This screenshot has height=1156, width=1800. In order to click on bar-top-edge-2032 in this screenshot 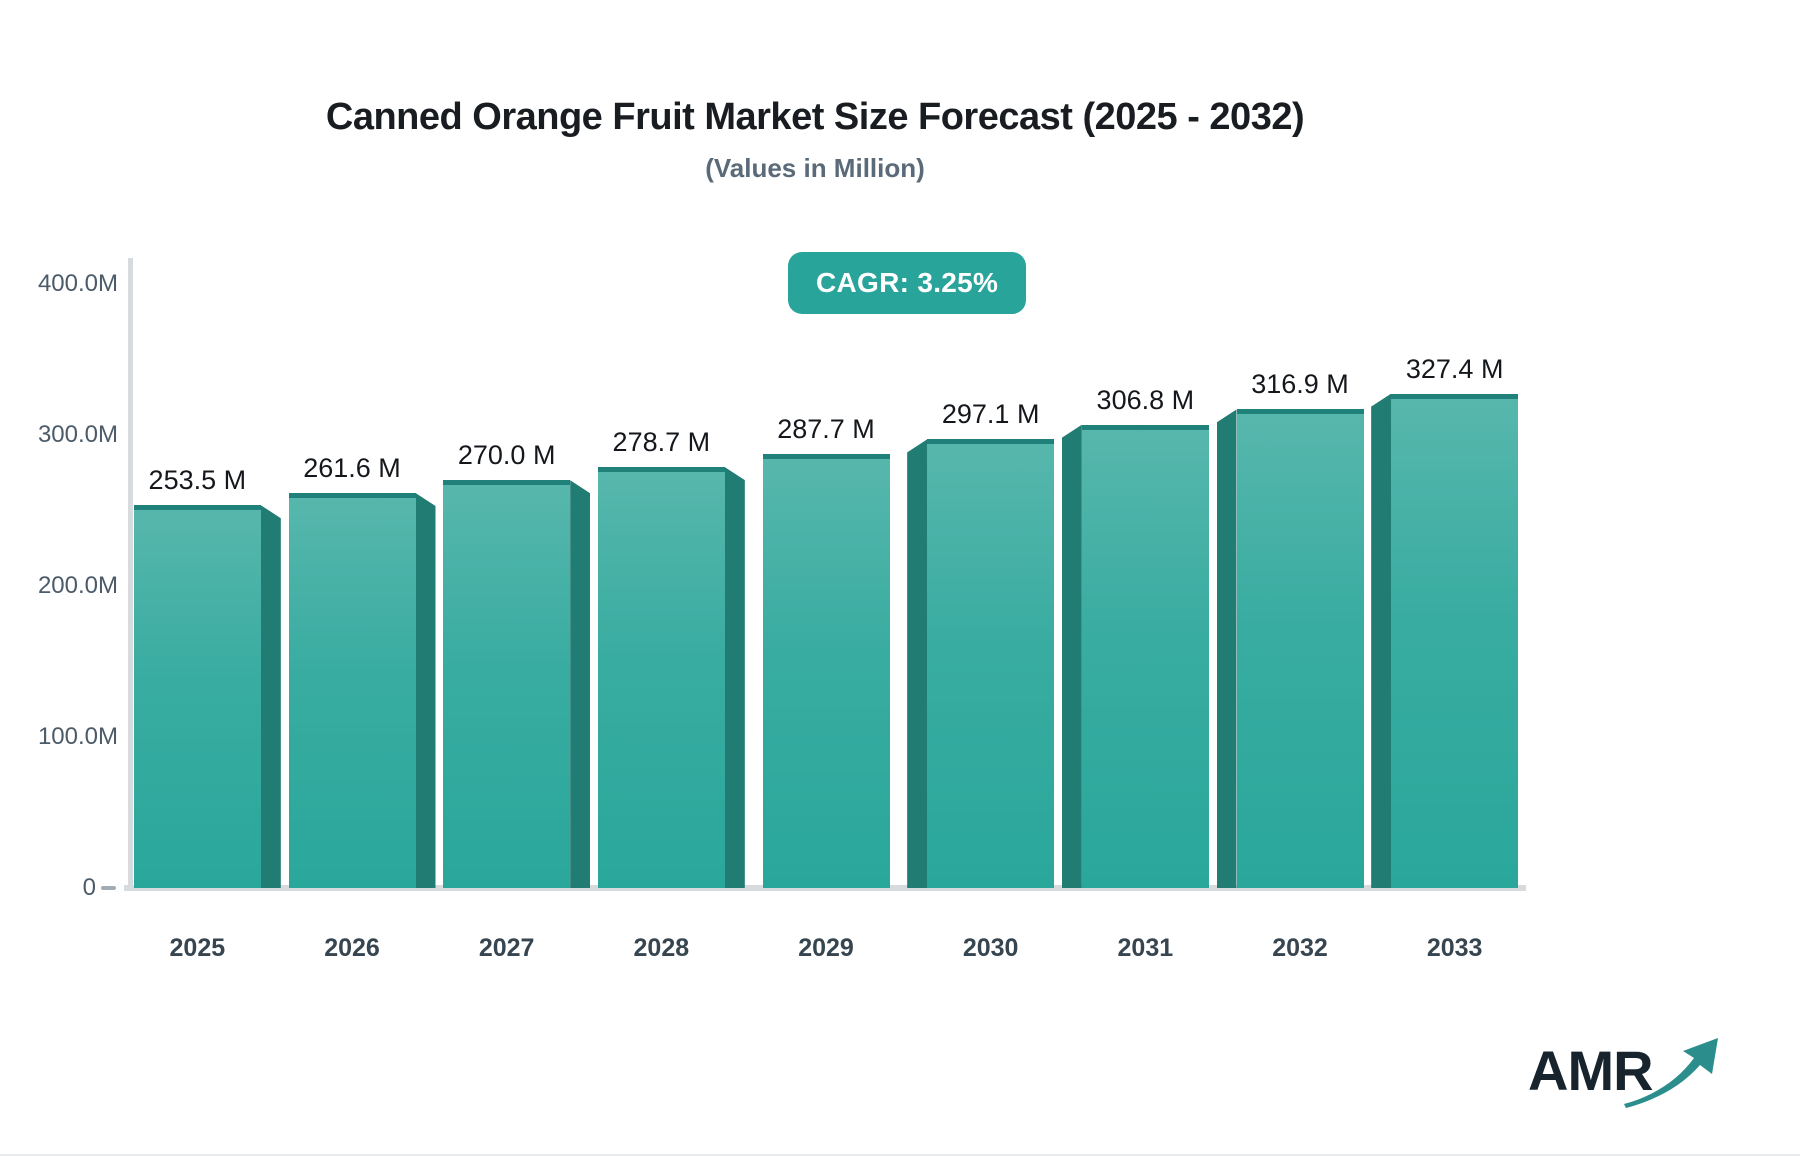, I will do `click(1300, 412)`.